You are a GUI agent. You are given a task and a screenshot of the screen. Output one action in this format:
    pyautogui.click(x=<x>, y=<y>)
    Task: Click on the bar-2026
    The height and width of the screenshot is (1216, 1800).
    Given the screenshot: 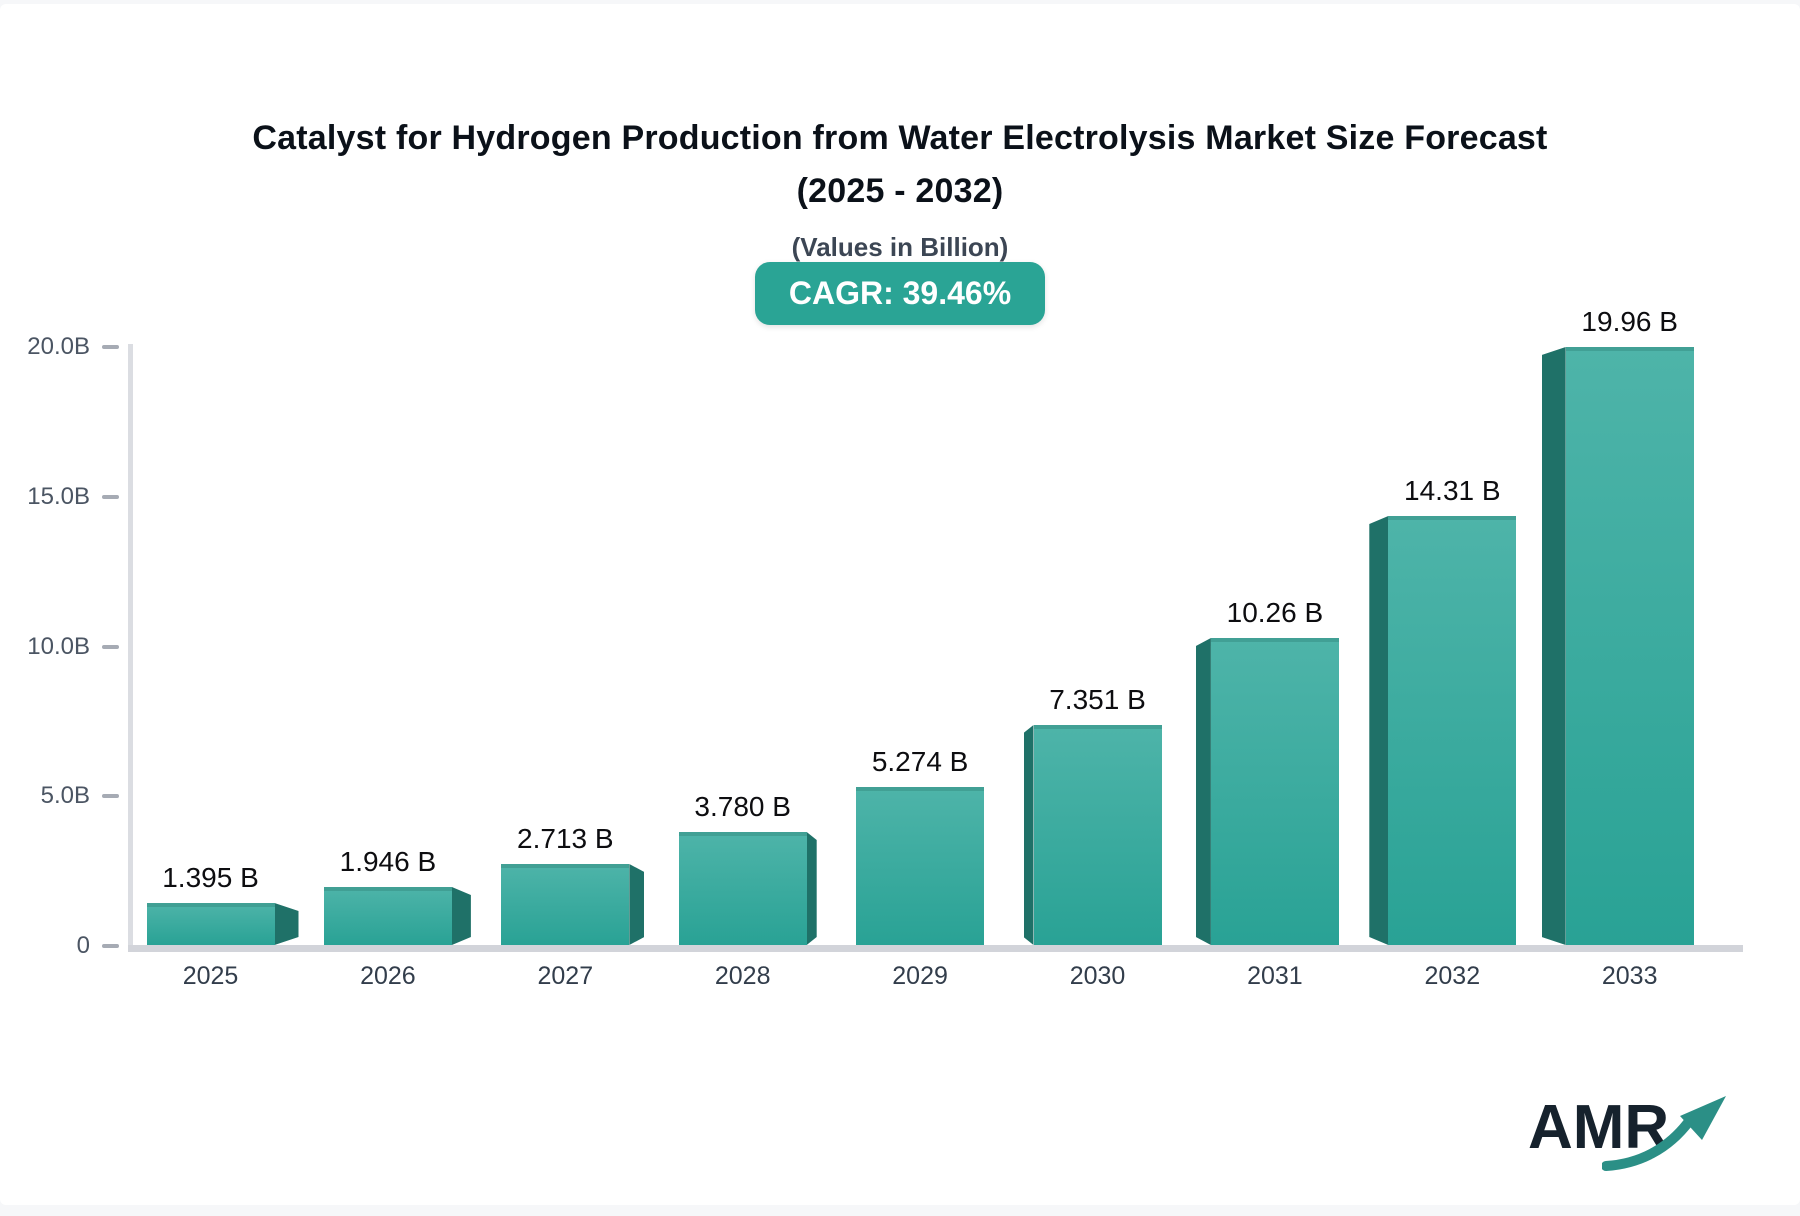 What is the action you would take?
    pyautogui.click(x=387, y=916)
    